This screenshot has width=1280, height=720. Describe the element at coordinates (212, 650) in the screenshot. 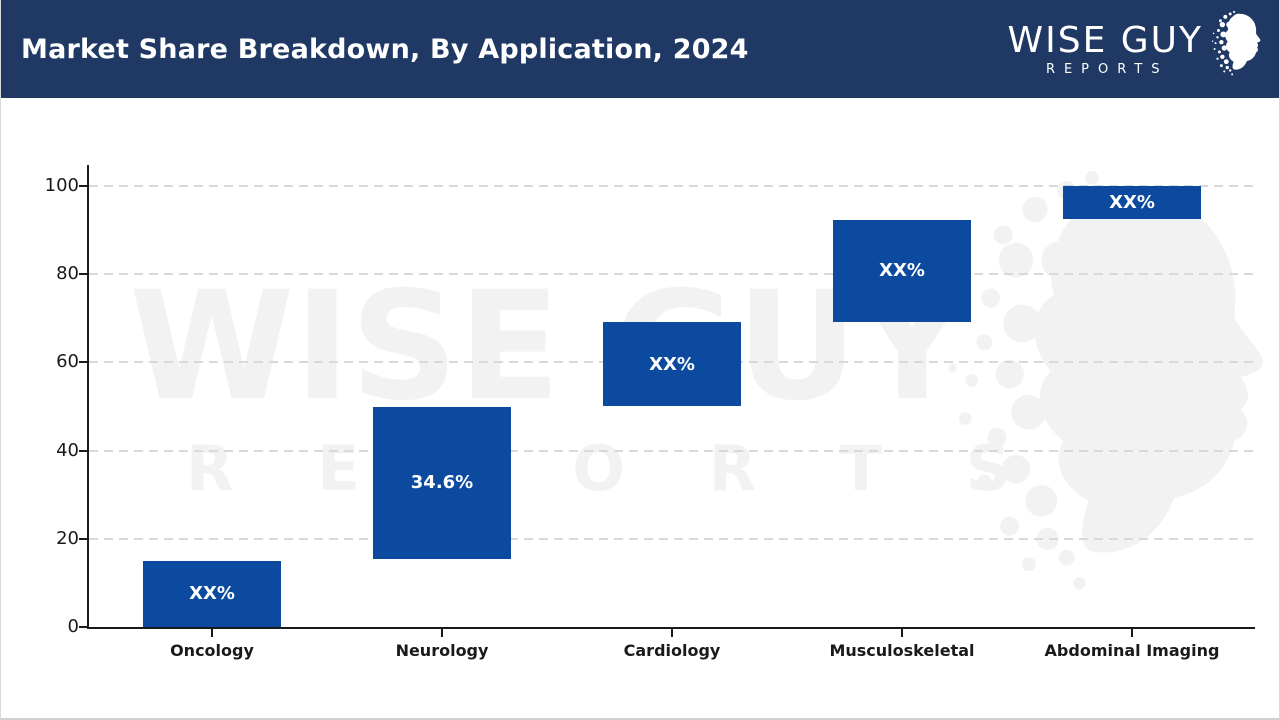

I see `x-axis-label-oncology: Oncology` at that location.